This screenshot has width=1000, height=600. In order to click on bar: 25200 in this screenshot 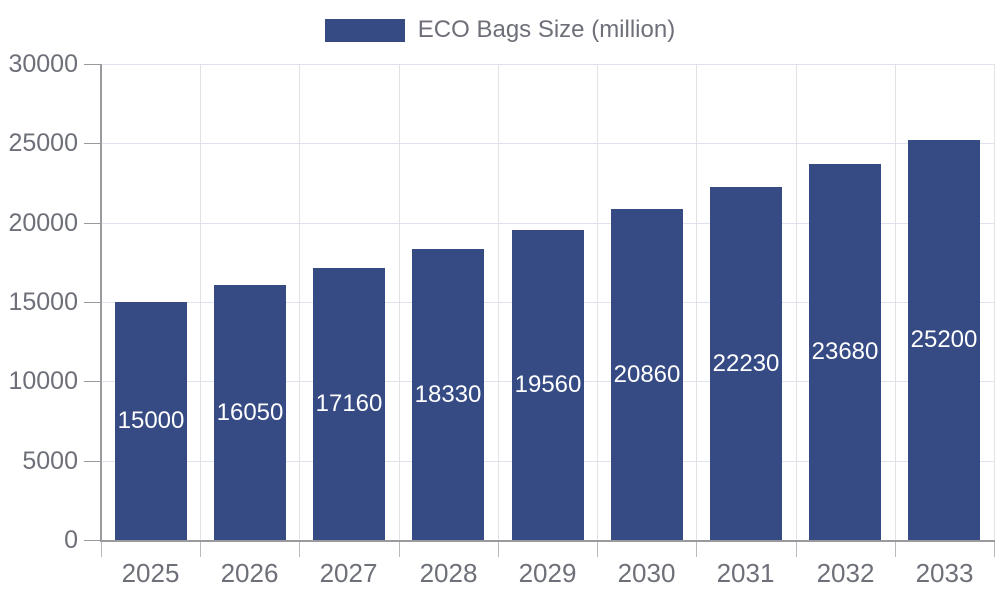, I will do `click(944, 340)`.